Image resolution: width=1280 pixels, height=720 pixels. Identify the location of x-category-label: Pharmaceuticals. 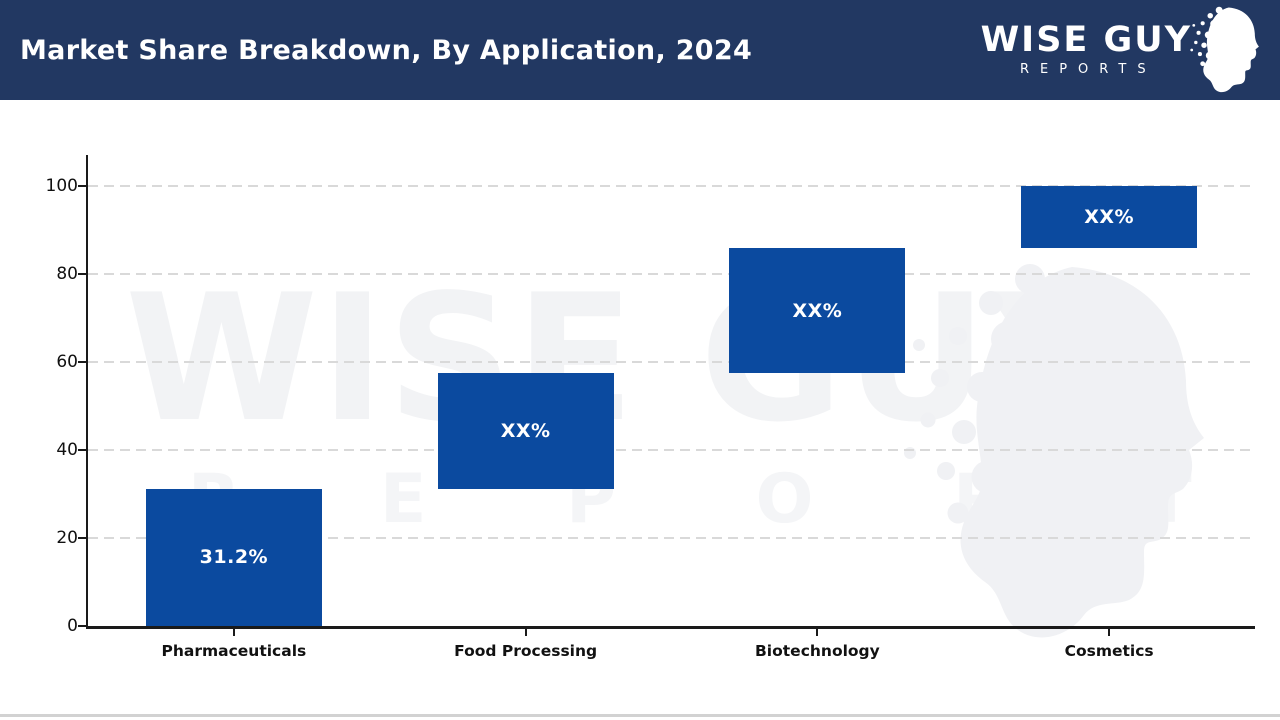
(234, 651).